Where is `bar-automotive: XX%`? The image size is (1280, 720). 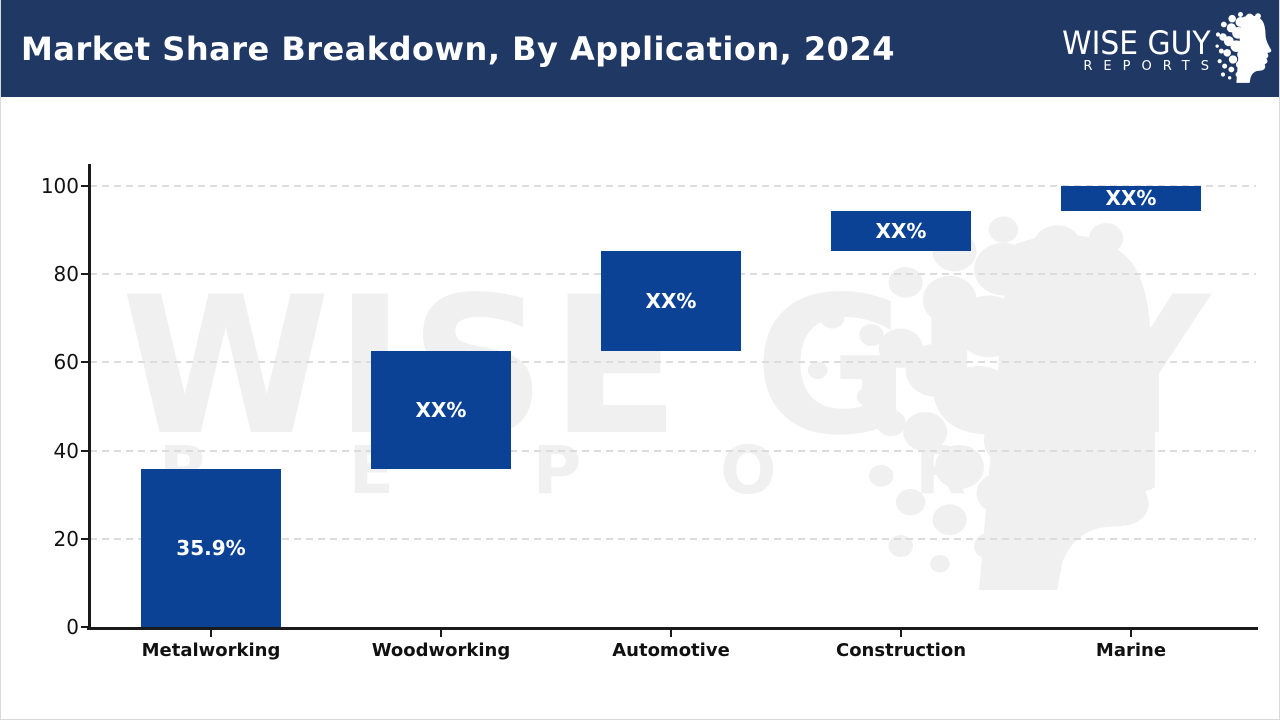 bar-automotive: XX% is located at coordinates (671, 300).